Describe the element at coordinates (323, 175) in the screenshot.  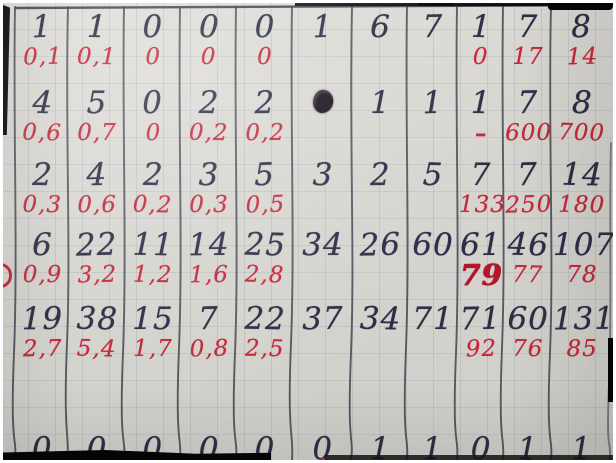
I see `cell-value-primary: 3` at that location.